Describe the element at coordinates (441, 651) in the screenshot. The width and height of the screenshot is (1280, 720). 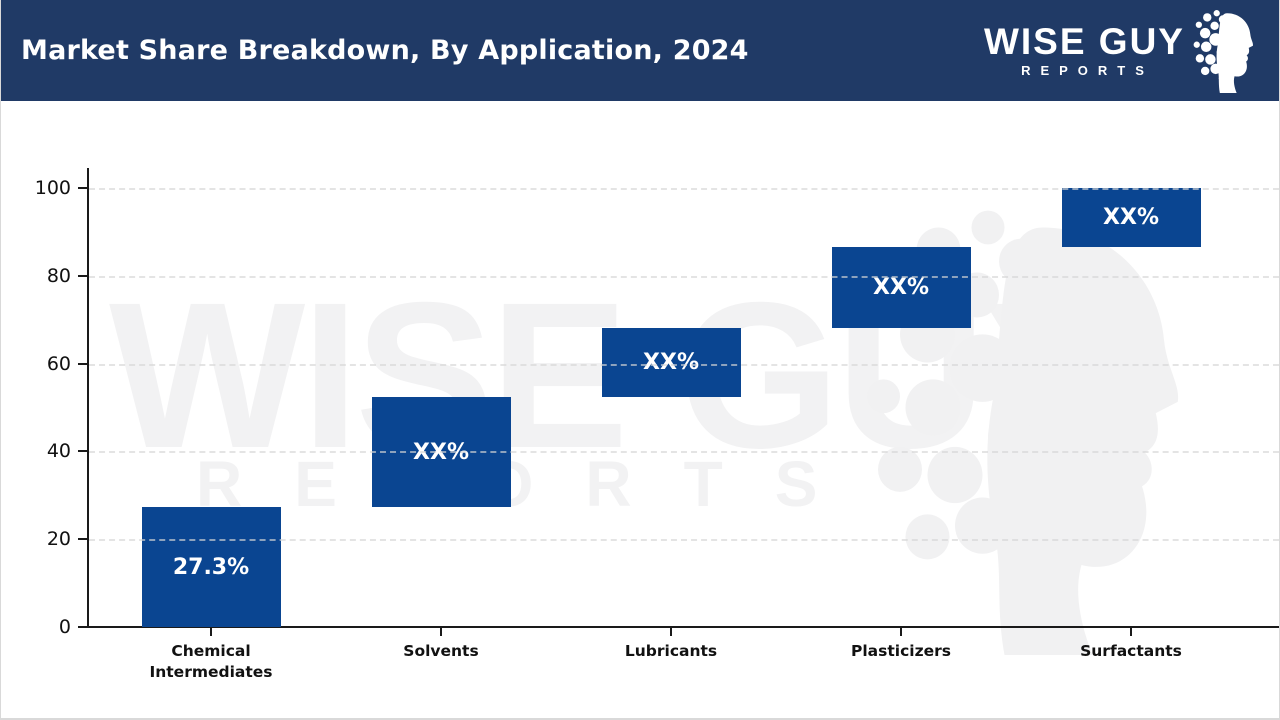
I see `x-axis-label-solvents: Solvents` at that location.